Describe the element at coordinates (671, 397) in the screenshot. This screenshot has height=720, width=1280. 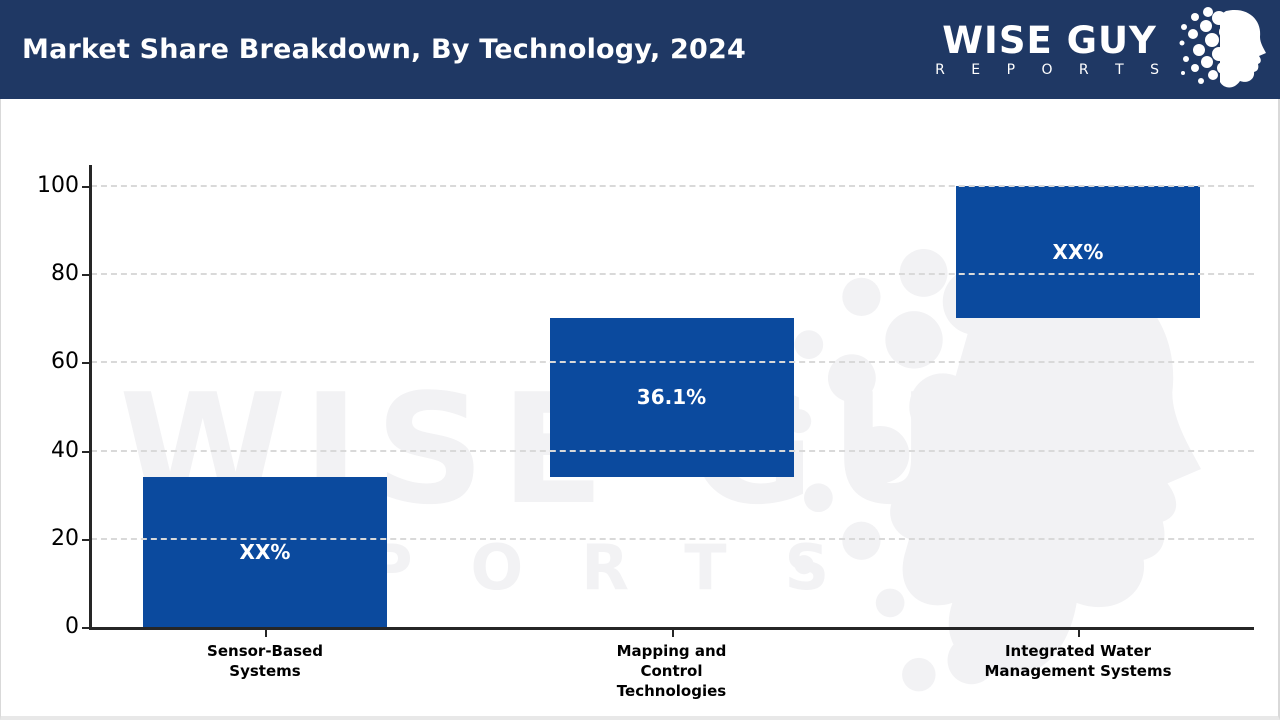
I see `bar-value-label: 36.1%` at that location.